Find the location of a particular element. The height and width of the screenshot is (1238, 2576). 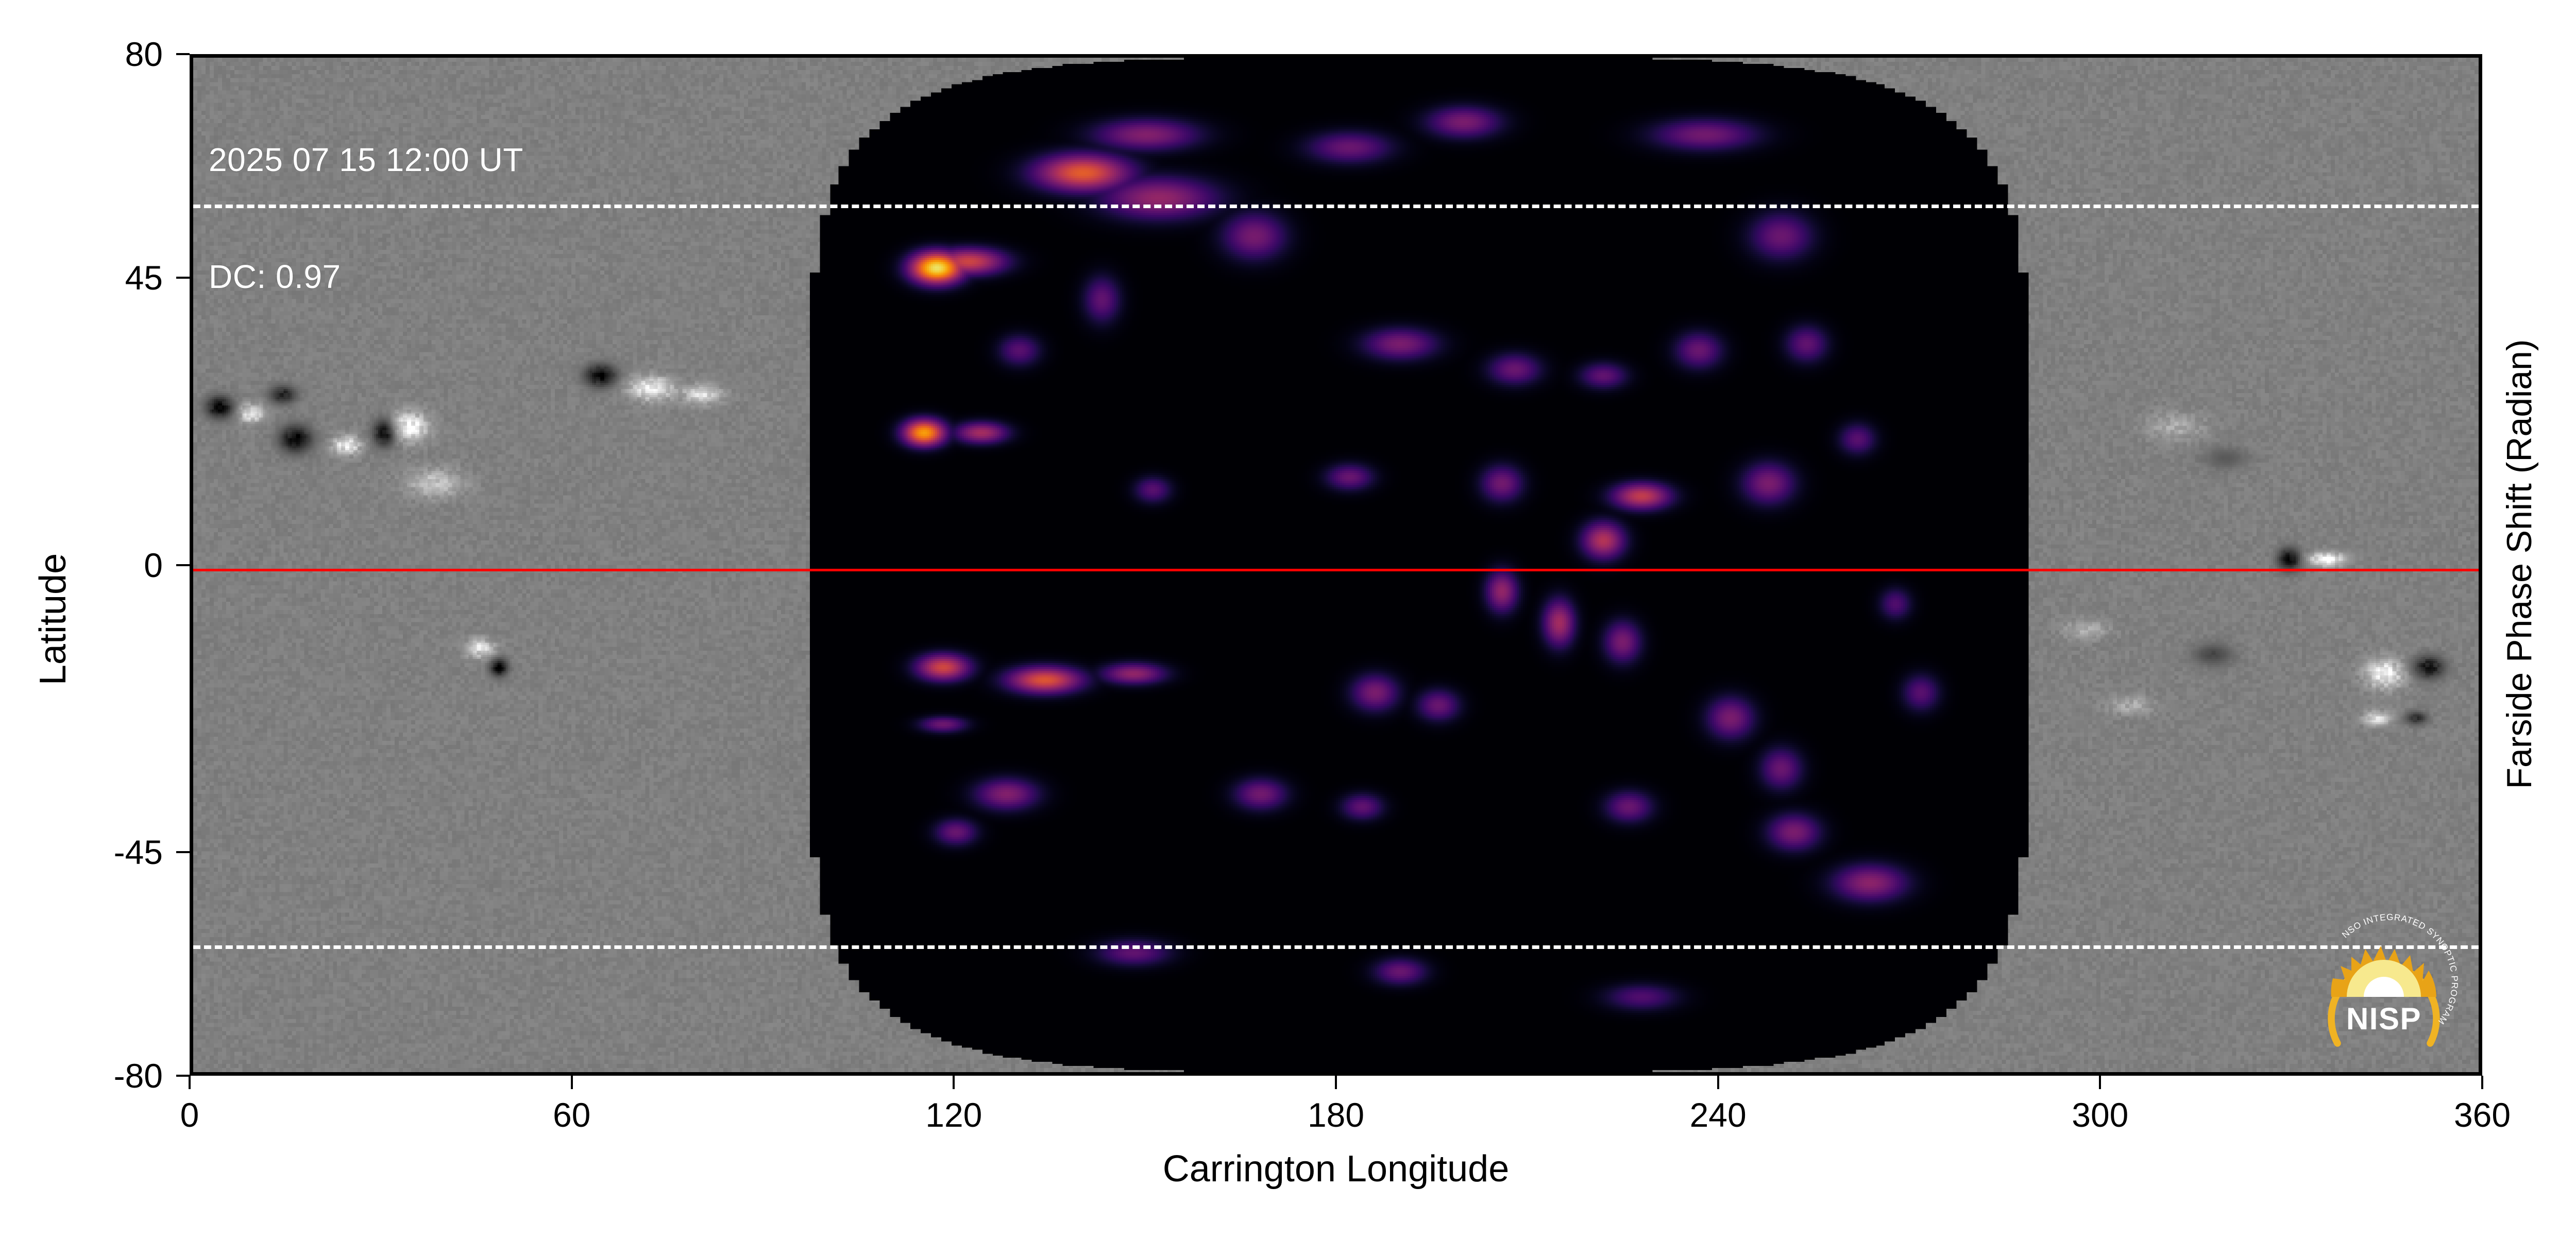

observation-annotation: 2025 07 15 12:00 UT DC: 0.97 is located at coordinates (366, 218).